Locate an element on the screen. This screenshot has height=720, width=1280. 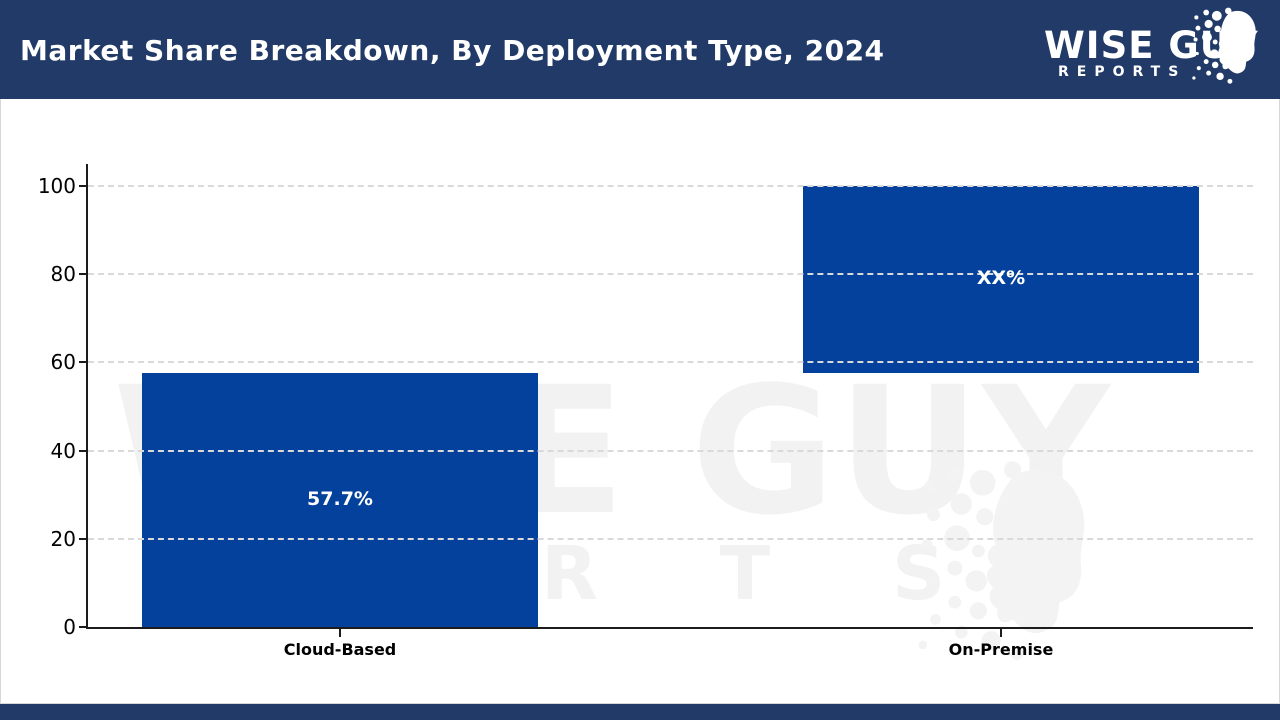
watermark-face-icon is located at coordinates (1001, 560).